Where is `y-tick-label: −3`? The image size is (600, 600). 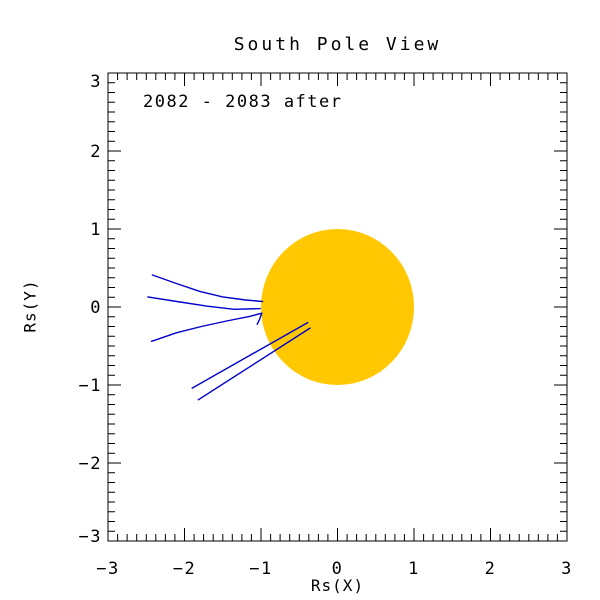
y-tick-label: −3 is located at coordinates (90, 537).